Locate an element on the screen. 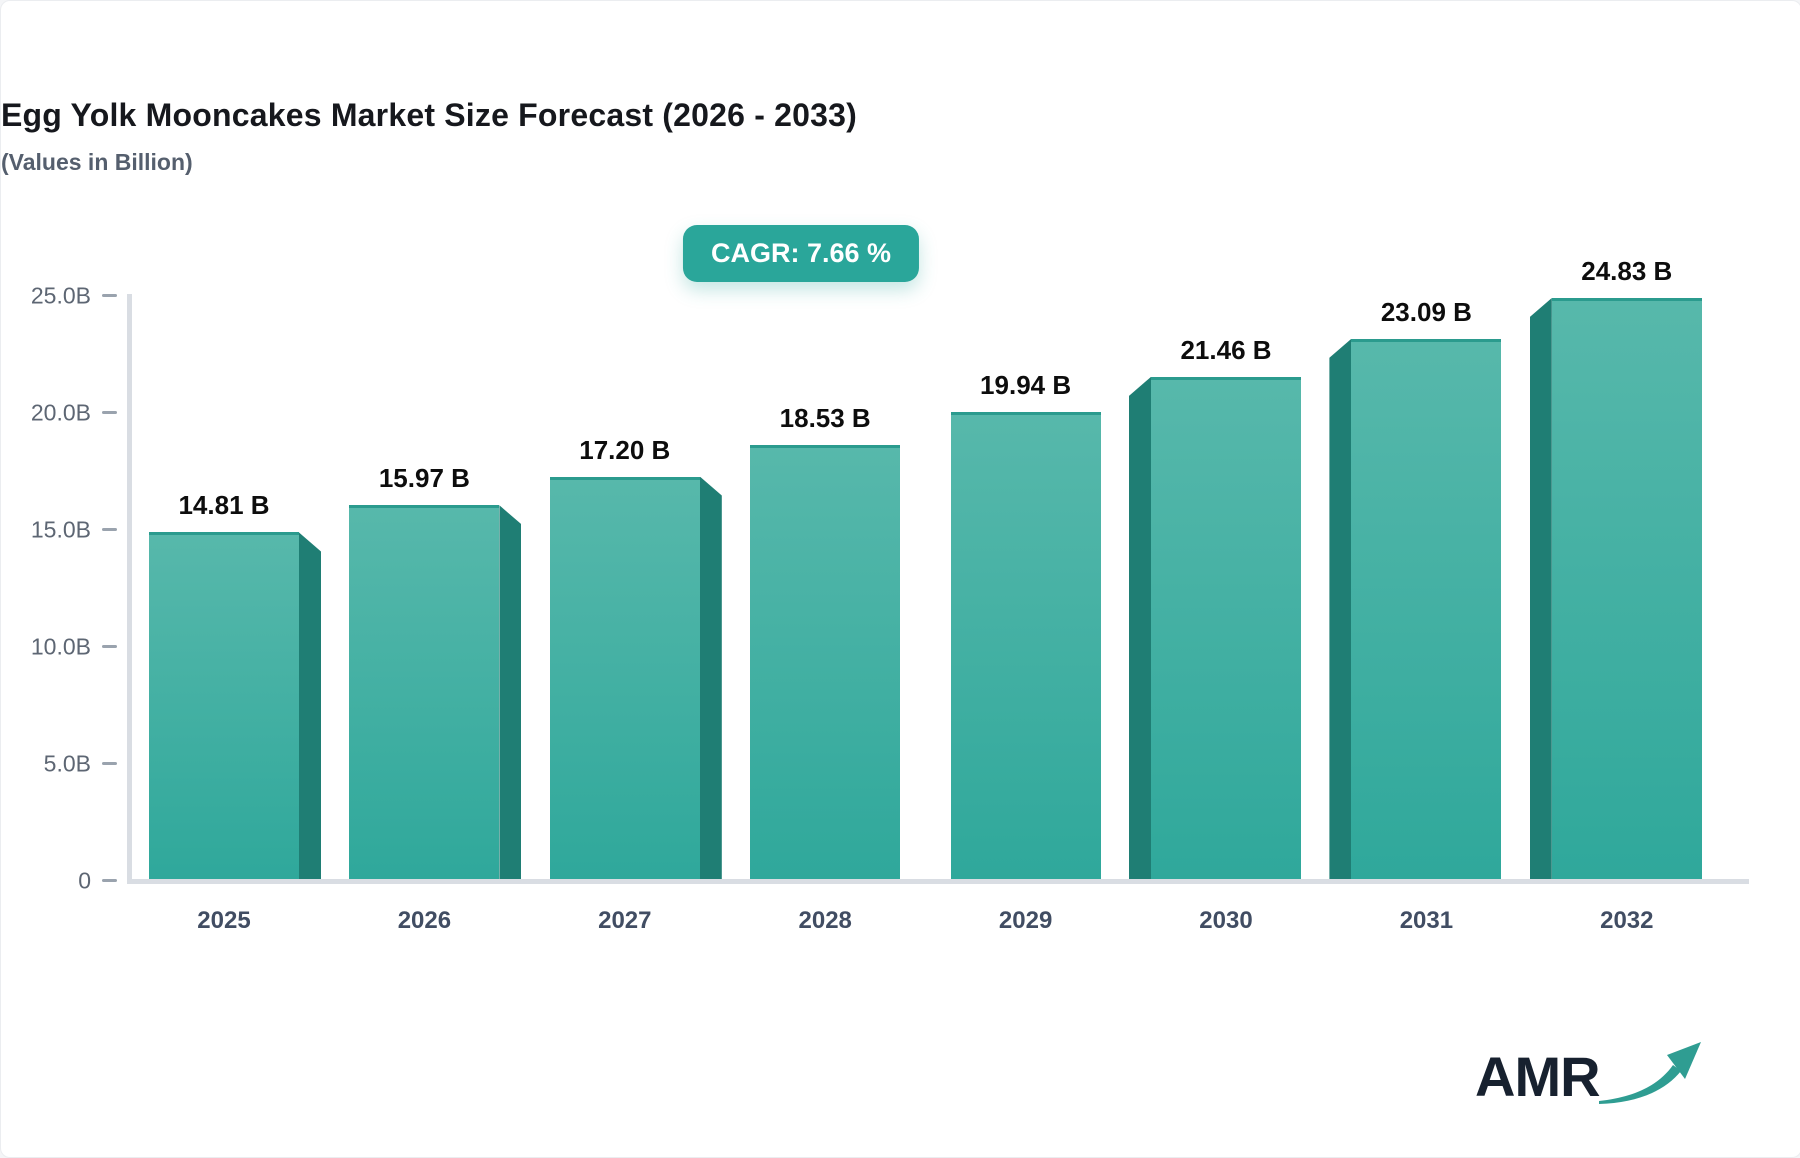 The image size is (1800, 1158). y-tick-label: 10.0B is located at coordinates (60, 646).